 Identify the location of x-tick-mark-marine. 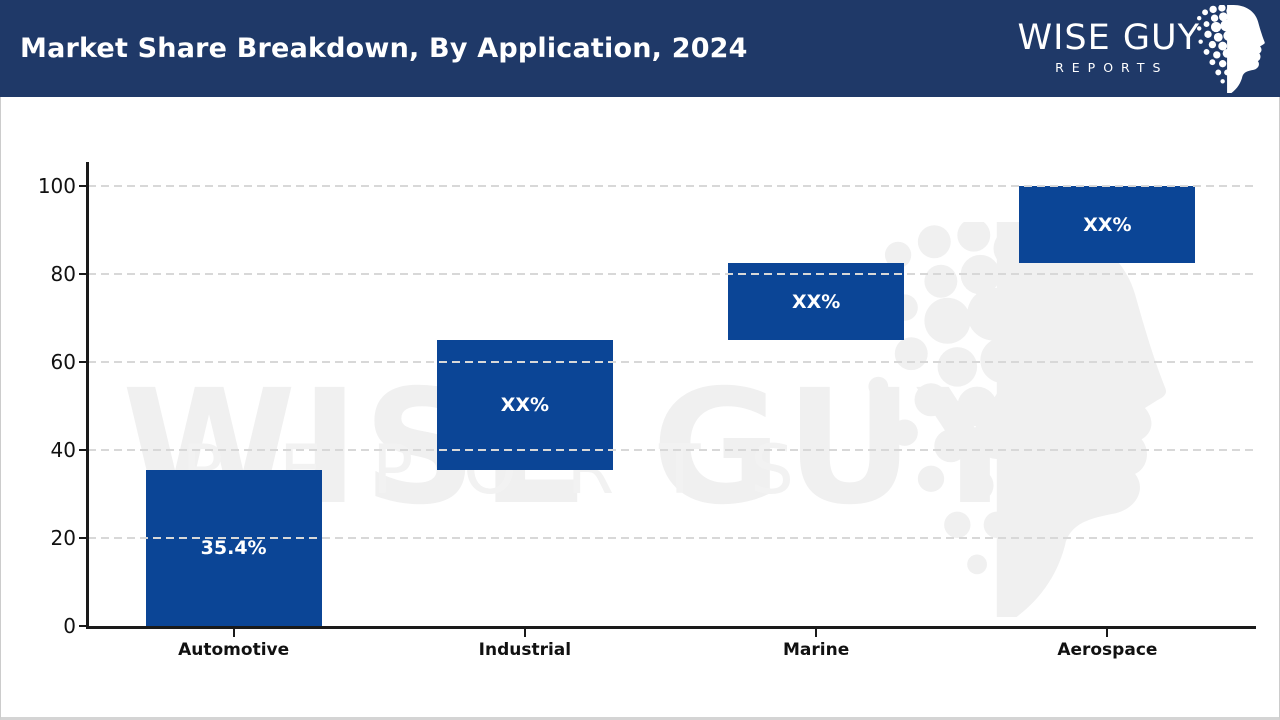
(816, 633).